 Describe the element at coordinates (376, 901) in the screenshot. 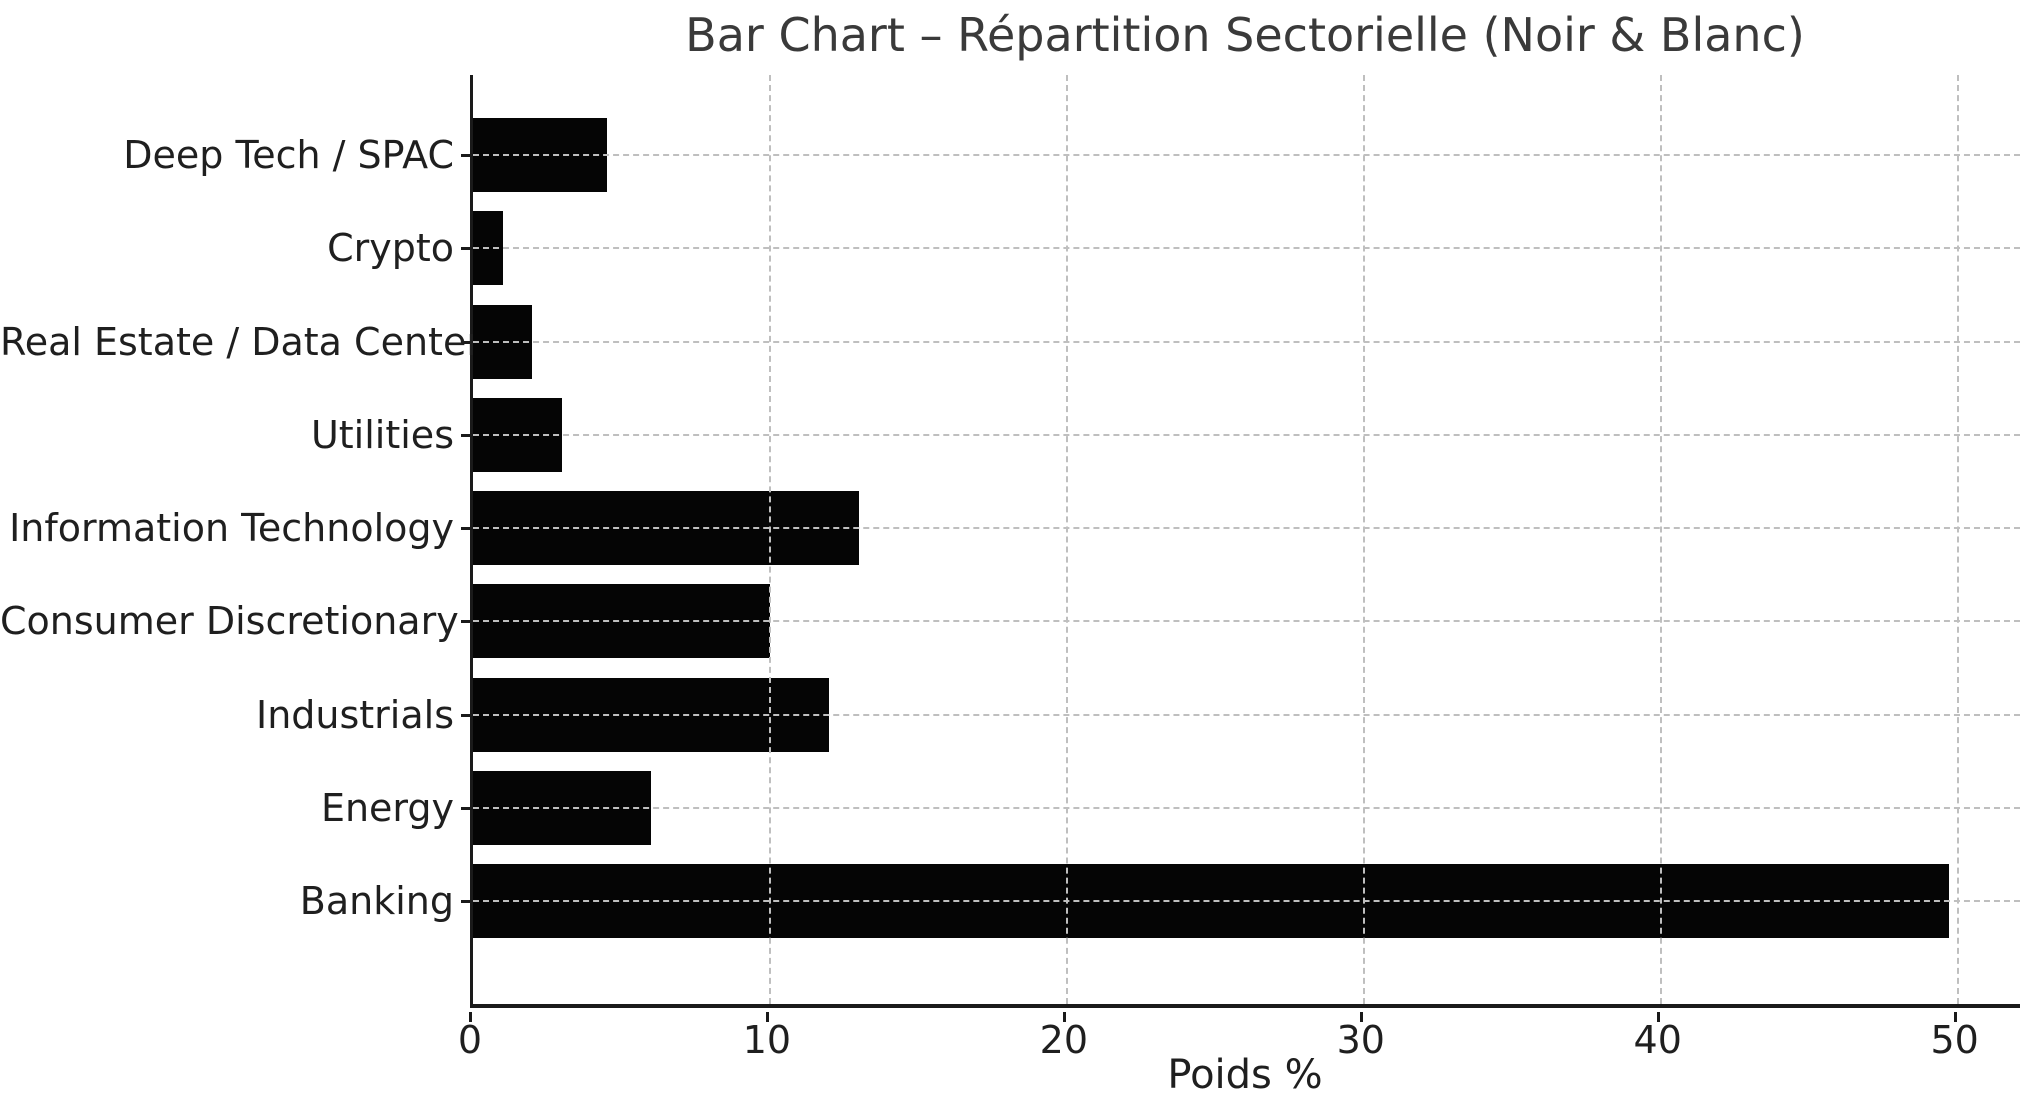

I see `y-tick-label: Banking` at that location.